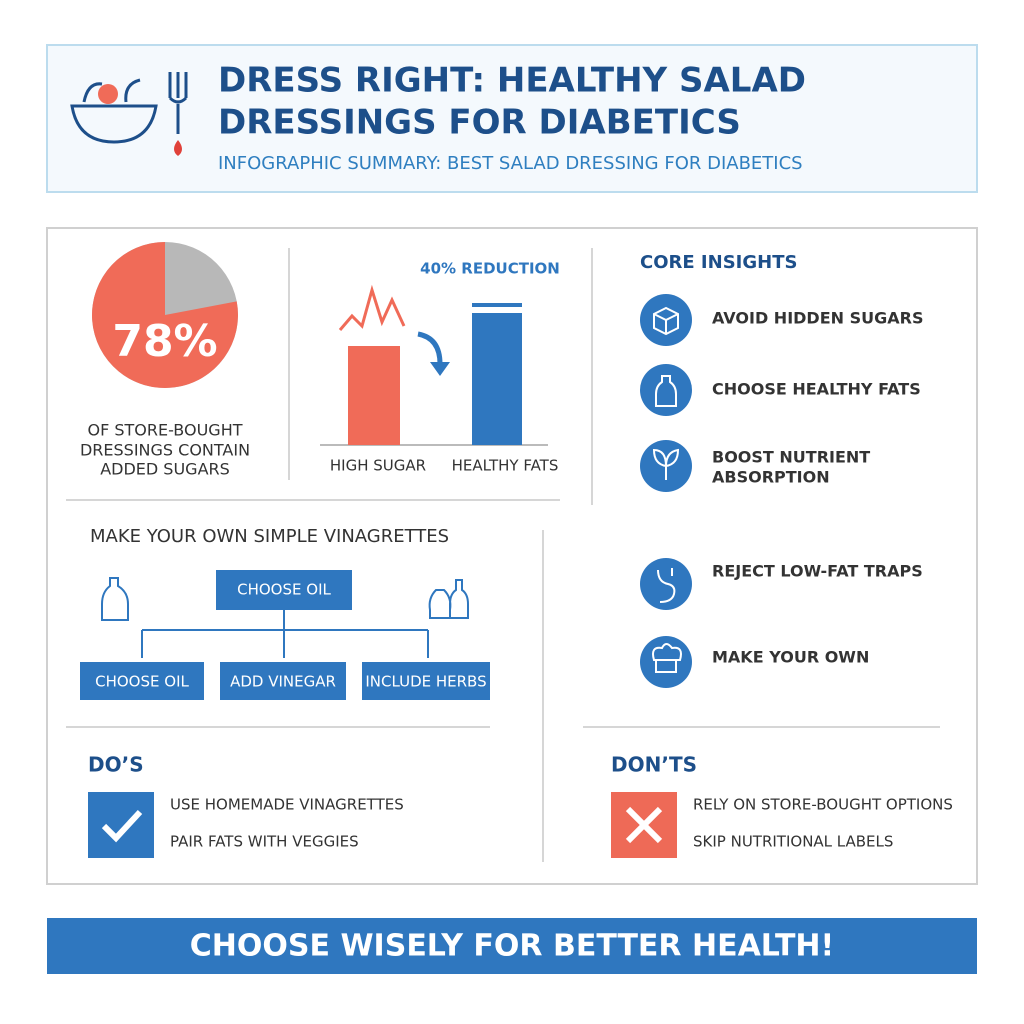 This screenshot has width=1024, height=1024. Describe the element at coordinates (654, 765) in the screenshot. I see `section-title: DON’TS` at that location.